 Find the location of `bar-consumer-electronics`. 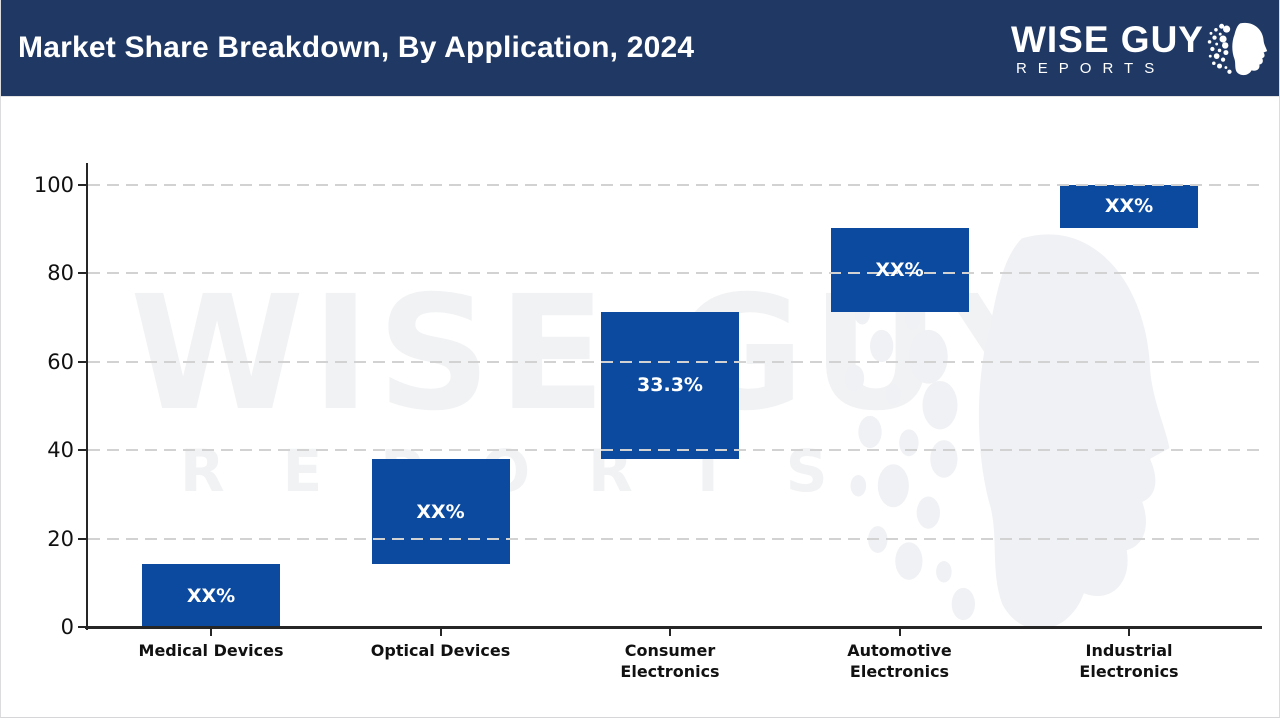

bar-consumer-electronics is located at coordinates (670, 385).